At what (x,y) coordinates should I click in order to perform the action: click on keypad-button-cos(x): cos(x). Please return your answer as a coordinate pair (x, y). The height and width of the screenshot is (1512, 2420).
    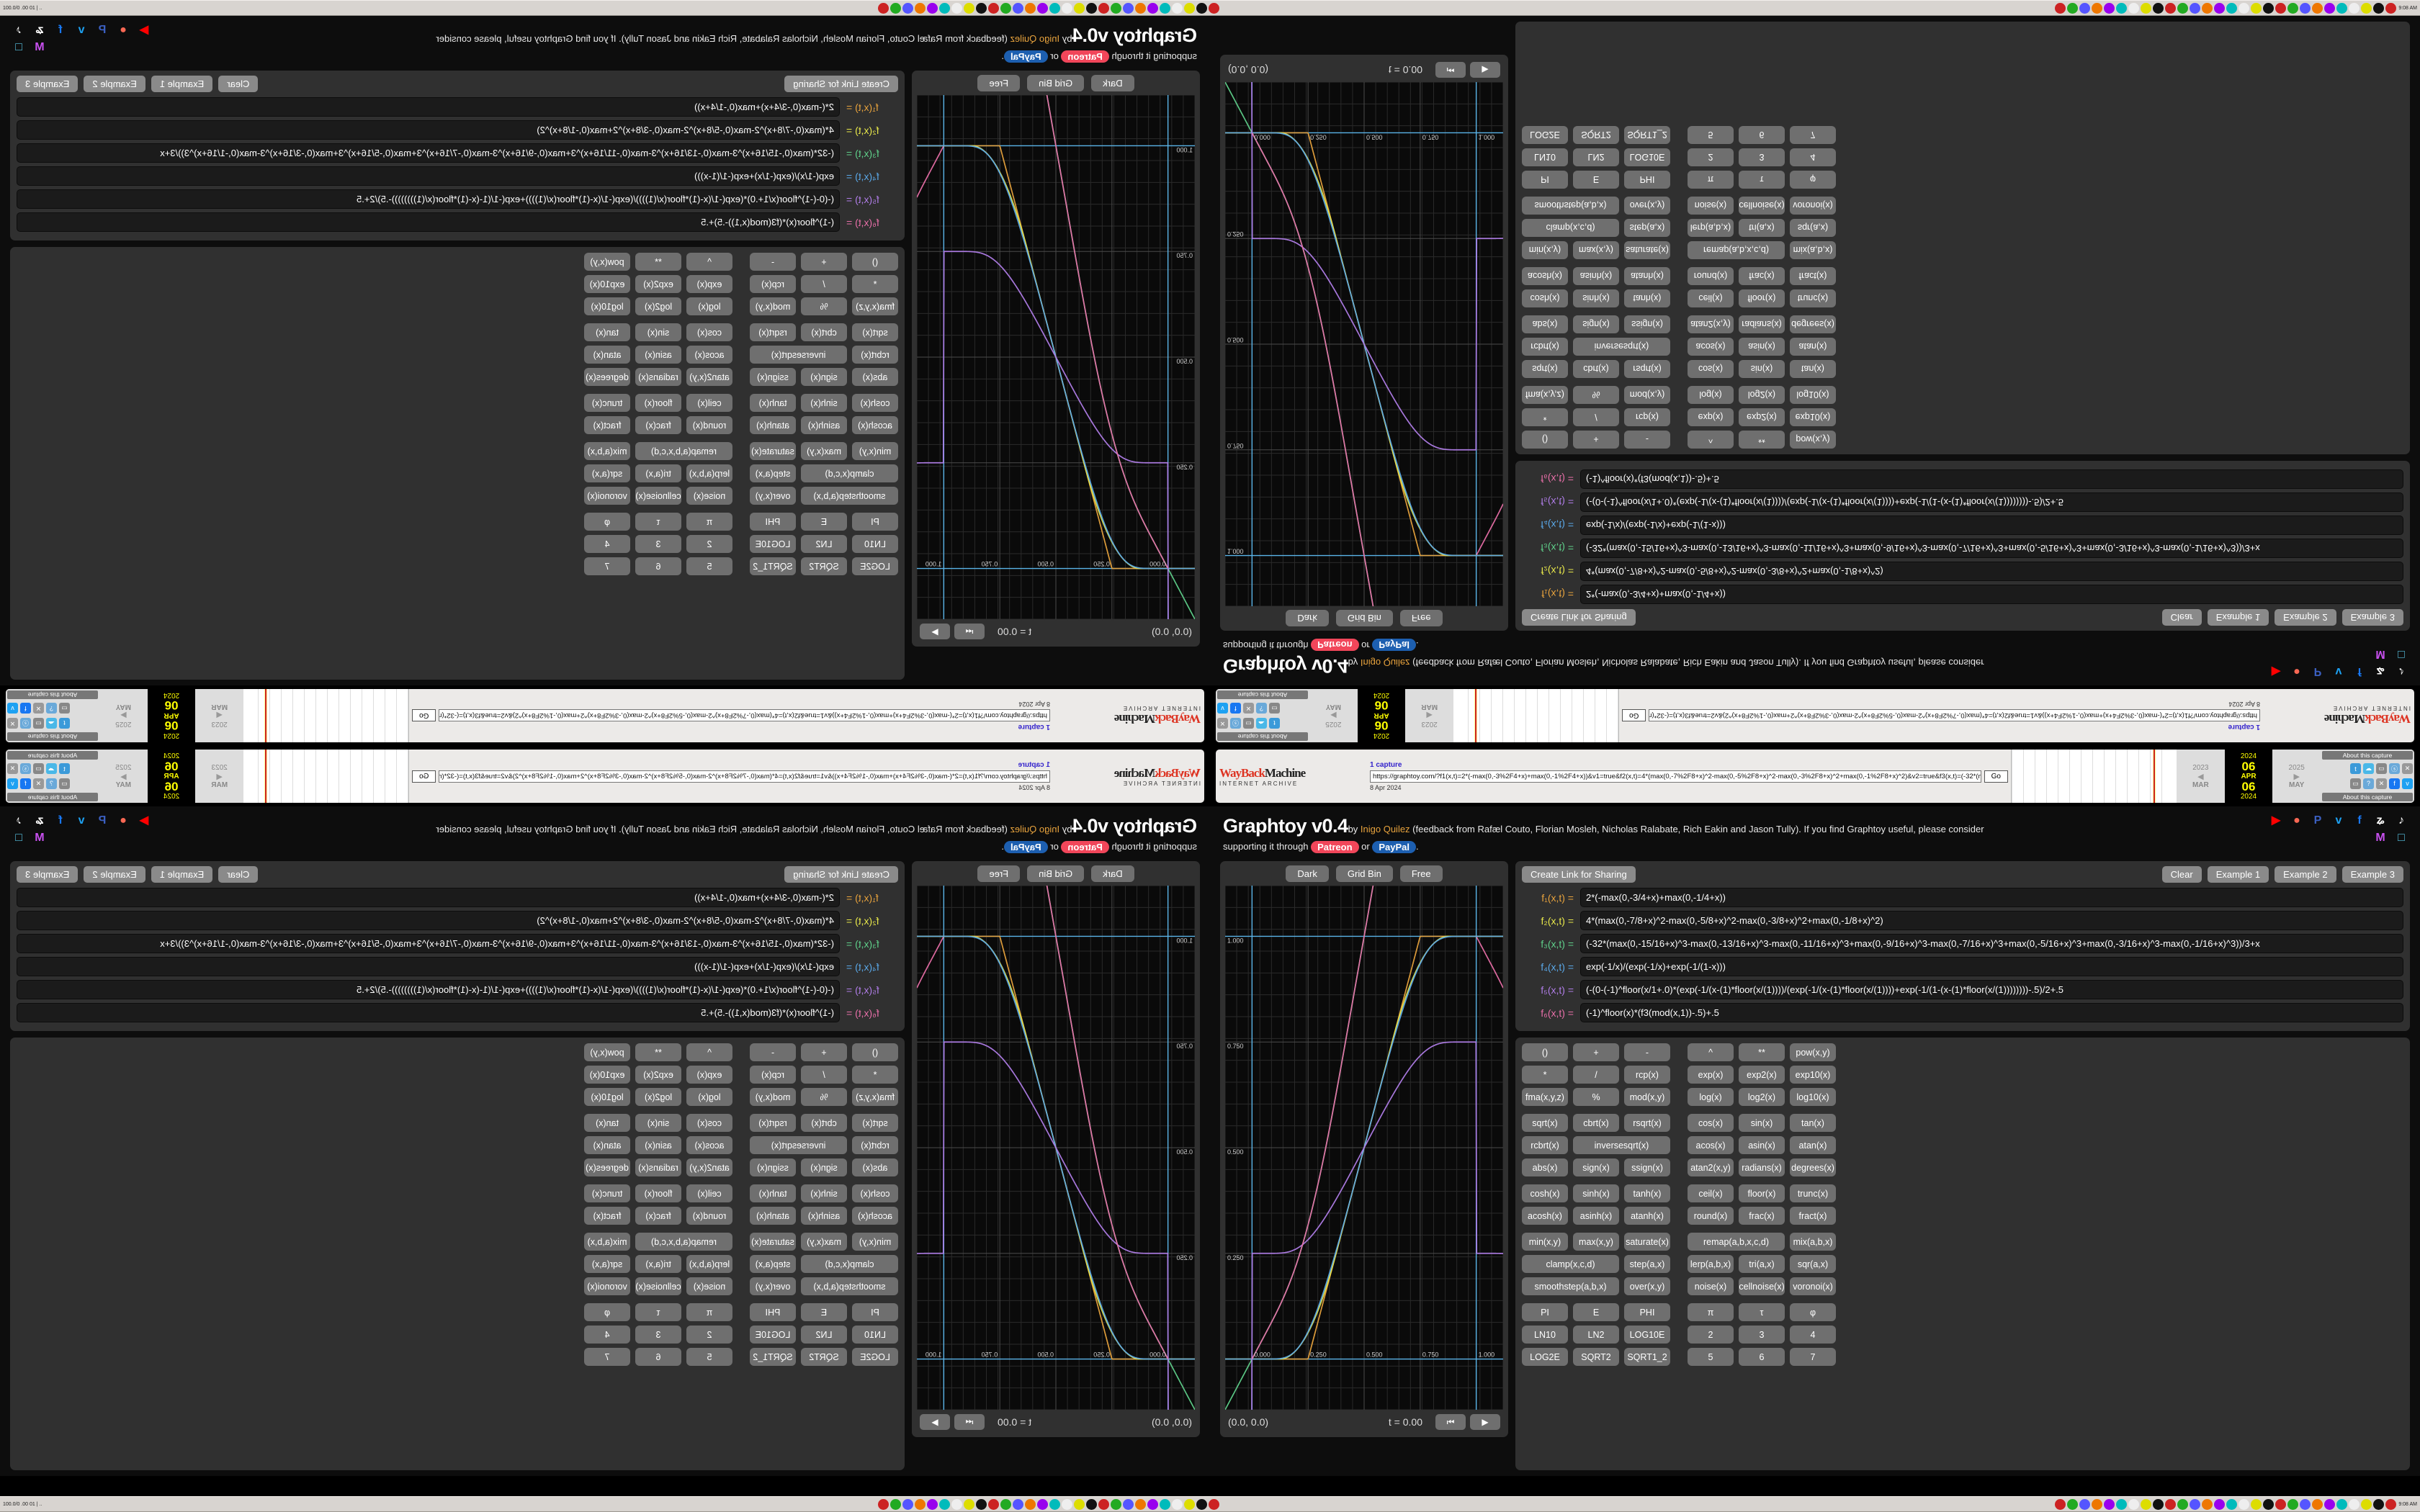
    Looking at the image, I should click on (1711, 1123).